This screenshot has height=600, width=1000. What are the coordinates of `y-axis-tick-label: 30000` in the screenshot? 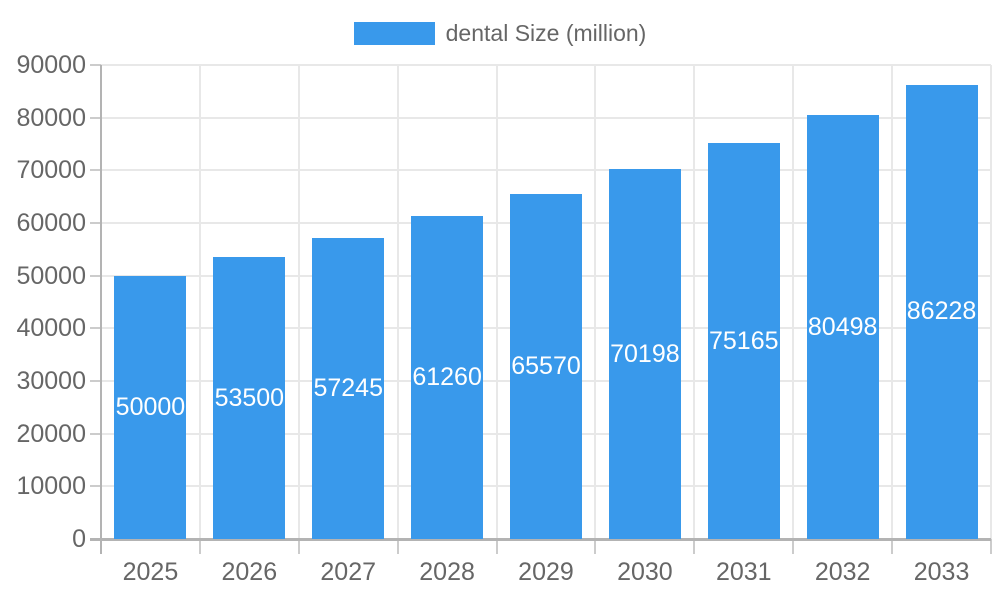 It's located at (51, 381).